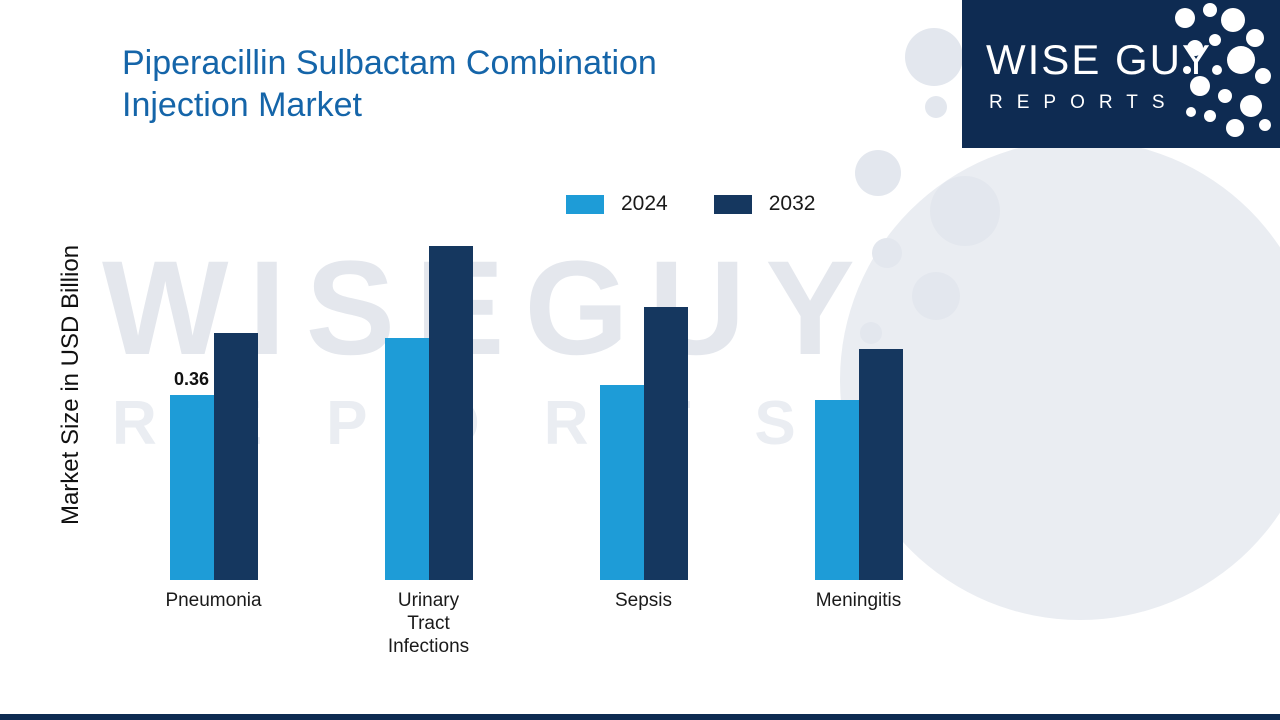 The width and height of the screenshot is (1280, 720). What do you see at coordinates (690, 204) in the screenshot?
I see `legend: 2024 2032` at bounding box center [690, 204].